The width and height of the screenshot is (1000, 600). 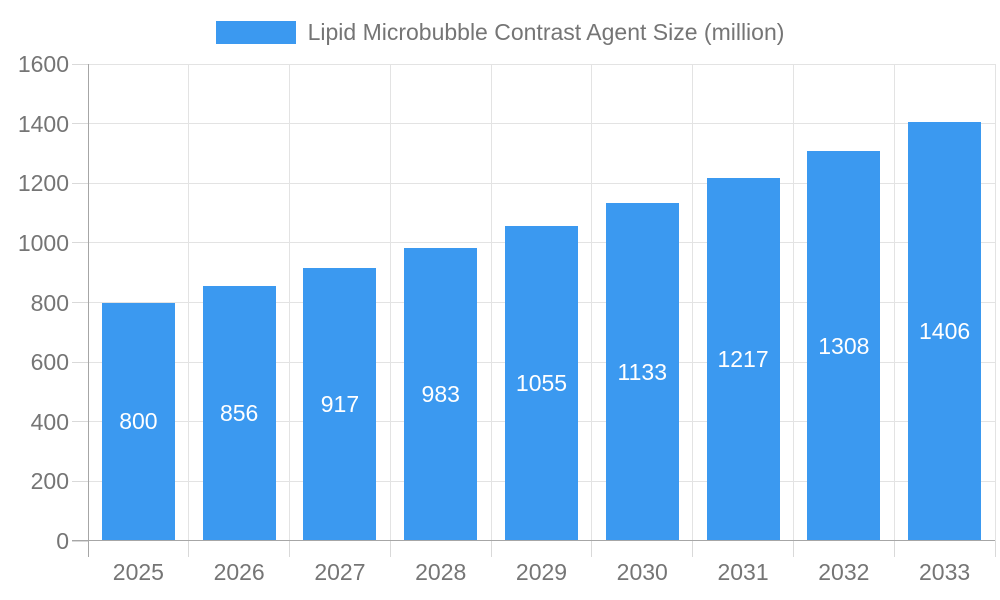 I want to click on bar-2029: 1055, so click(x=541, y=383).